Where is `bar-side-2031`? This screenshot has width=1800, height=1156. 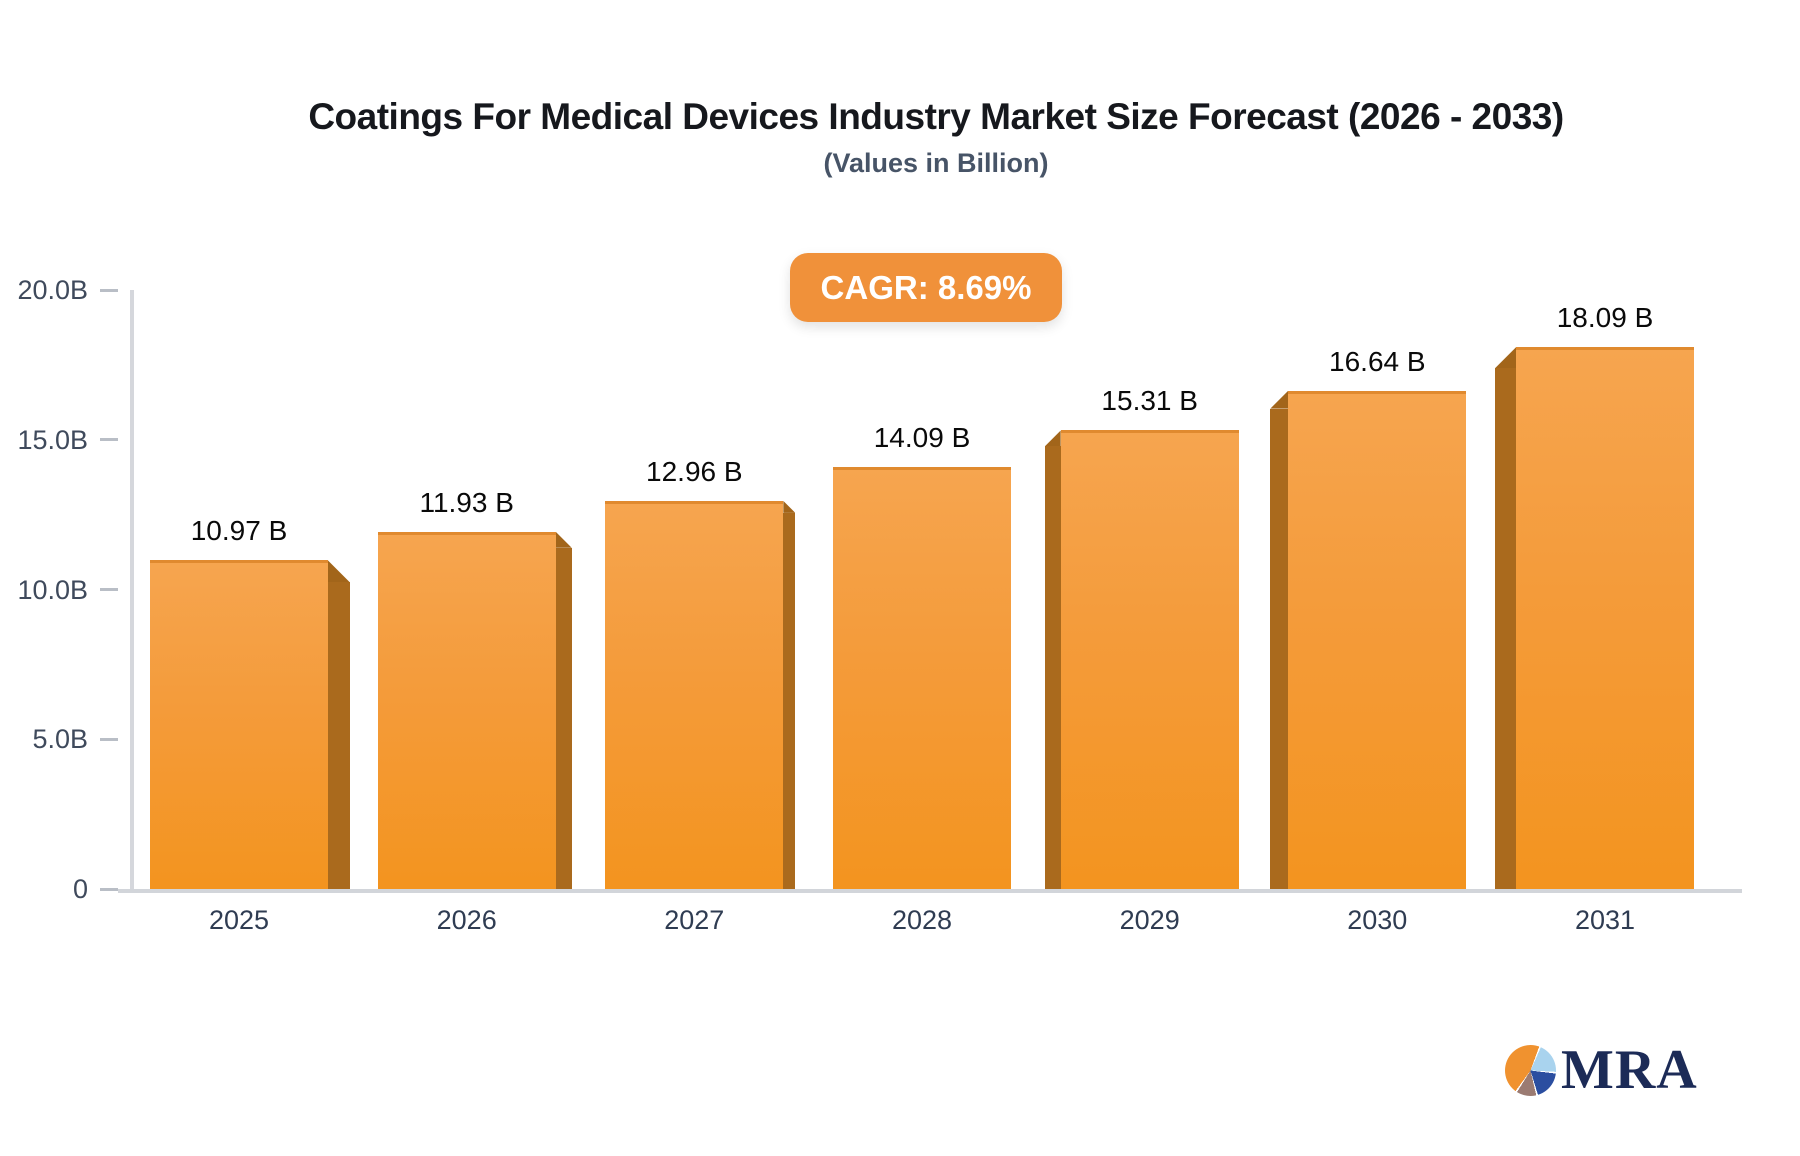
bar-side-2031 is located at coordinates (1505, 618).